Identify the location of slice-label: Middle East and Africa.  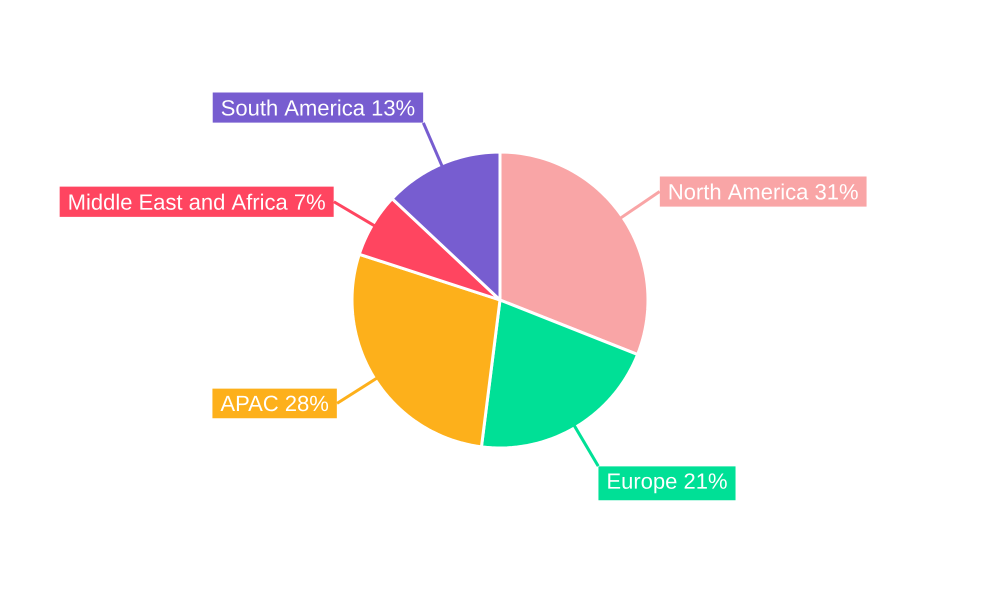
(178, 202).